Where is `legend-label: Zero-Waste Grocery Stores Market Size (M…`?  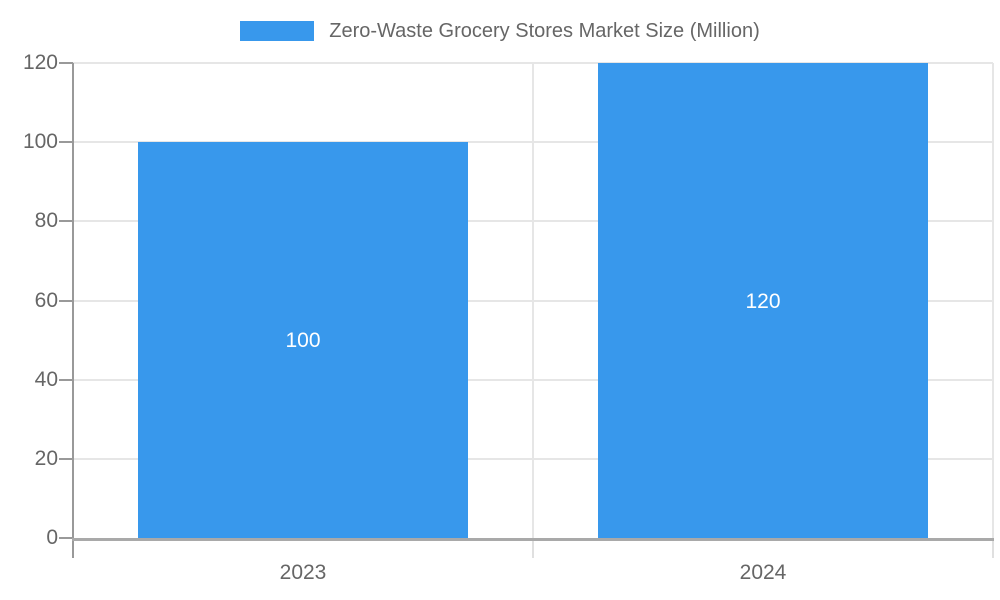
legend-label: Zero-Waste Grocery Stores Market Size (M… is located at coordinates (544, 30).